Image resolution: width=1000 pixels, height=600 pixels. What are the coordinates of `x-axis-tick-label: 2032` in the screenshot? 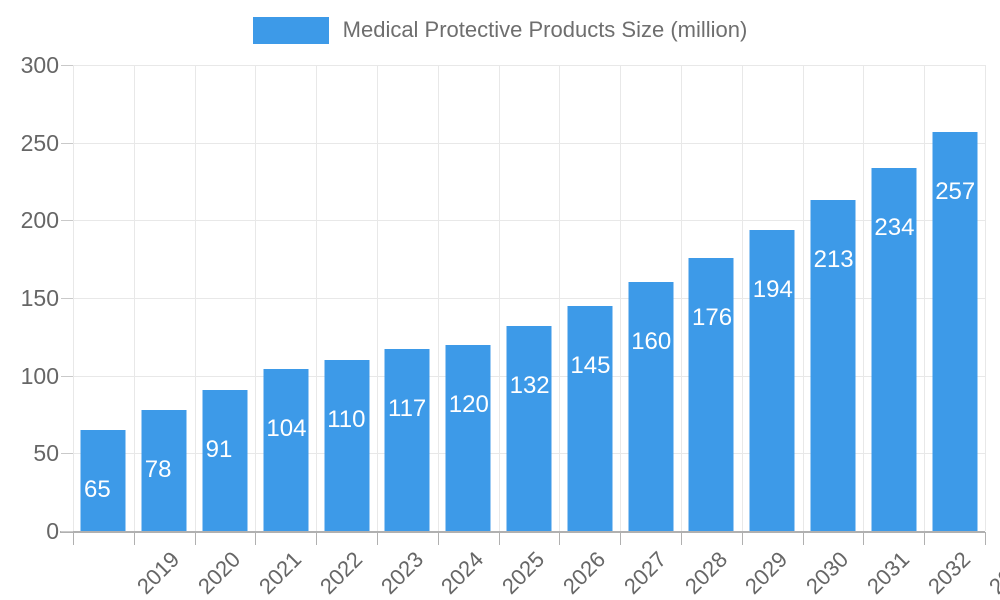 It's located at (949, 572).